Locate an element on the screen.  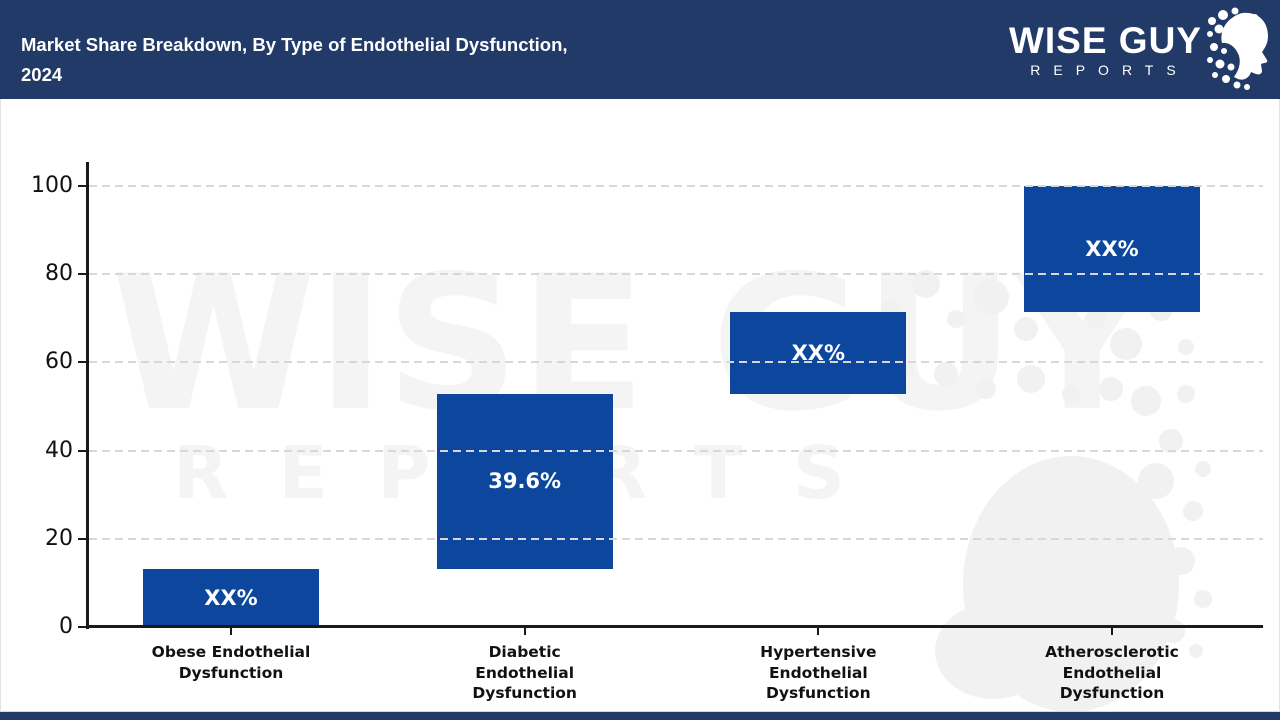
bar-value-label-4: XX% is located at coordinates (1112, 249).